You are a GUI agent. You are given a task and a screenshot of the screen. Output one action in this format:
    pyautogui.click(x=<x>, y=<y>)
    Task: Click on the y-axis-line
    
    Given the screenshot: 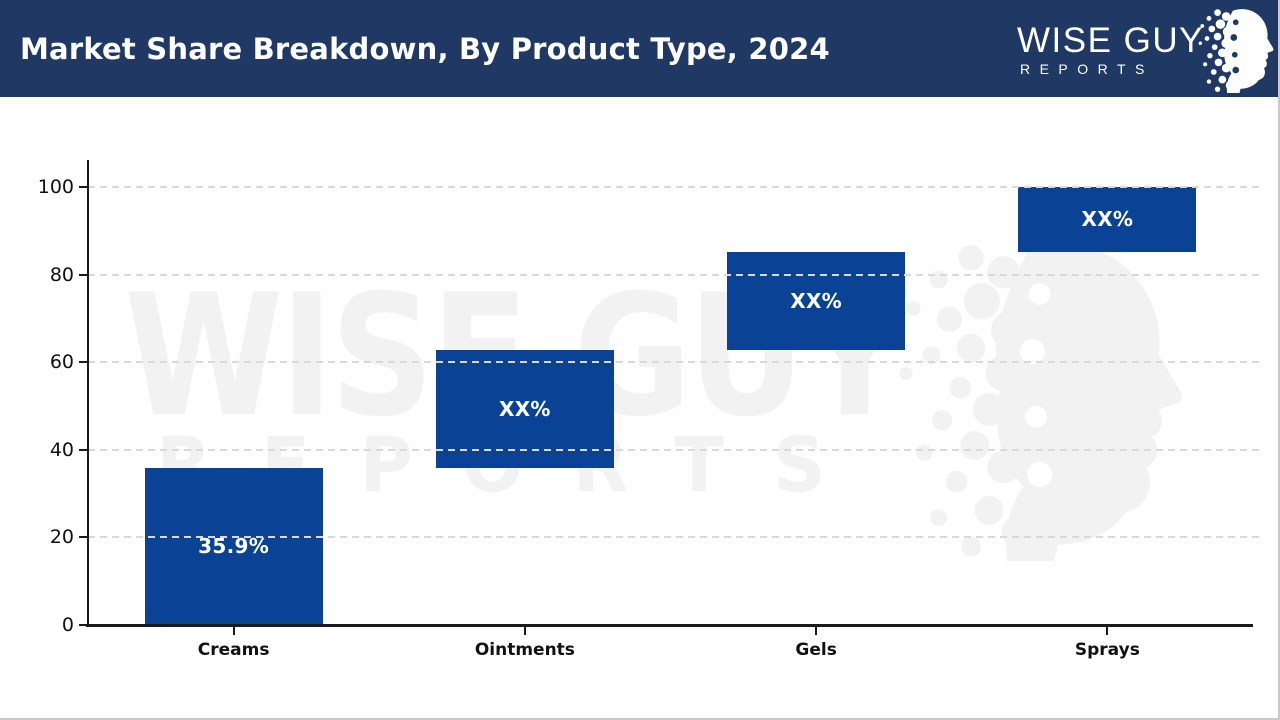 What is the action you would take?
    pyautogui.click(x=88, y=393)
    